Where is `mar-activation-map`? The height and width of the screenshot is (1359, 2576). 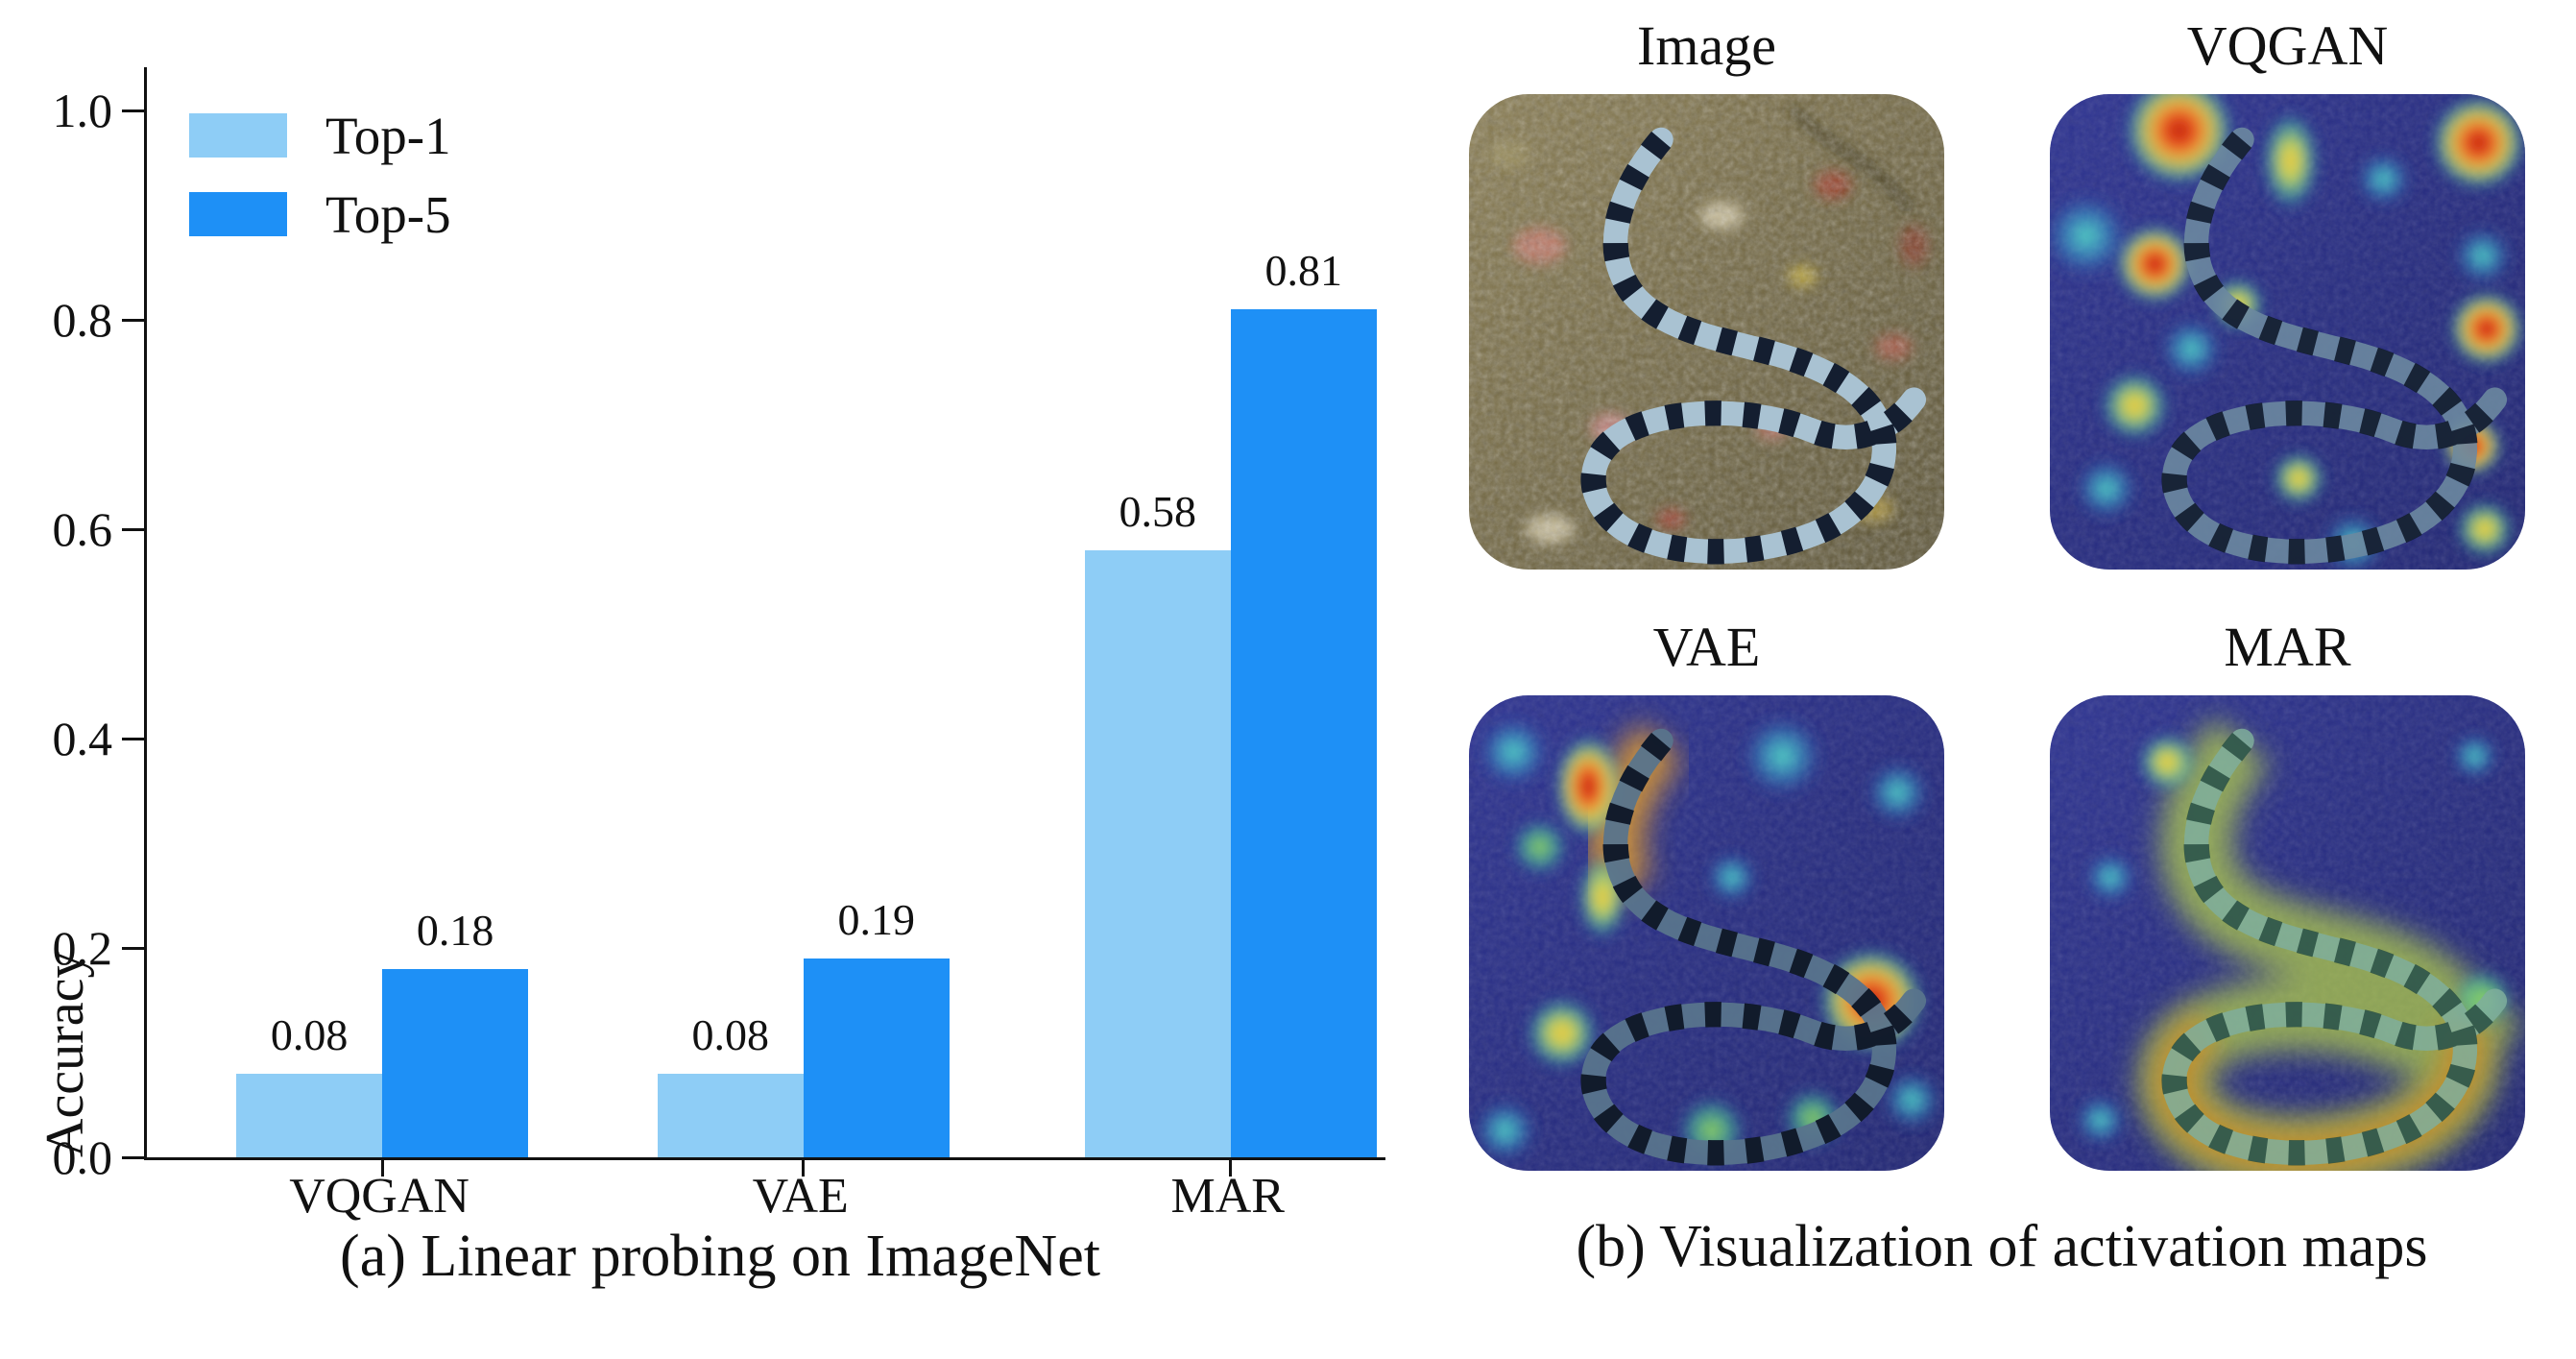
mar-activation-map is located at coordinates (2287, 933).